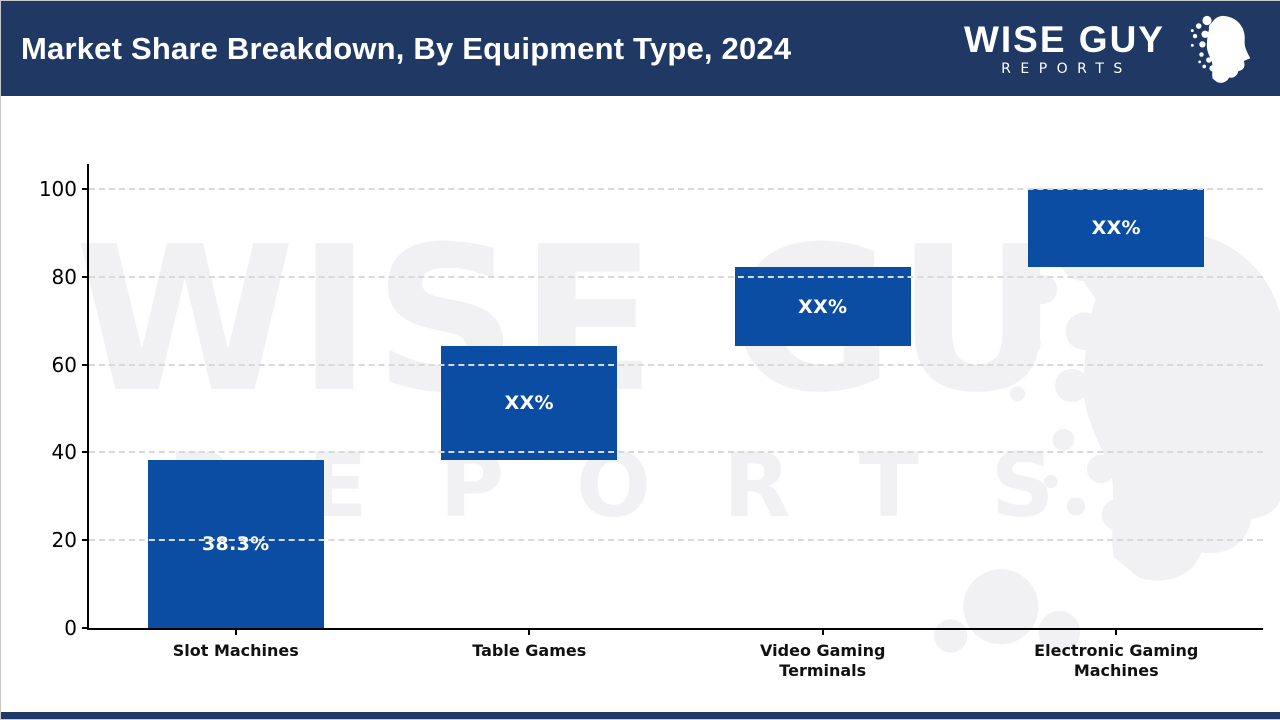  Describe the element at coordinates (1064, 39) in the screenshot. I see `logo-wordmark: WISE GUY` at that location.